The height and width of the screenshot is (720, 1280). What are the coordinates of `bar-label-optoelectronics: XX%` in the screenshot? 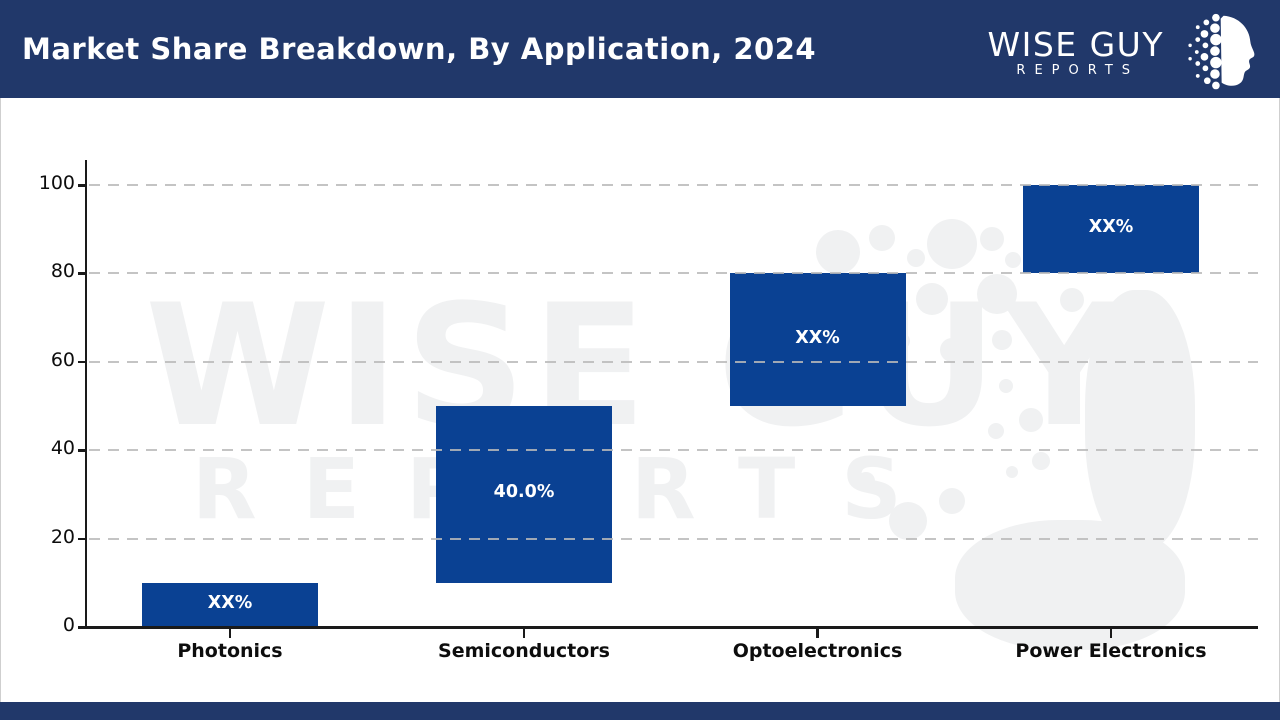 It's located at (817, 337).